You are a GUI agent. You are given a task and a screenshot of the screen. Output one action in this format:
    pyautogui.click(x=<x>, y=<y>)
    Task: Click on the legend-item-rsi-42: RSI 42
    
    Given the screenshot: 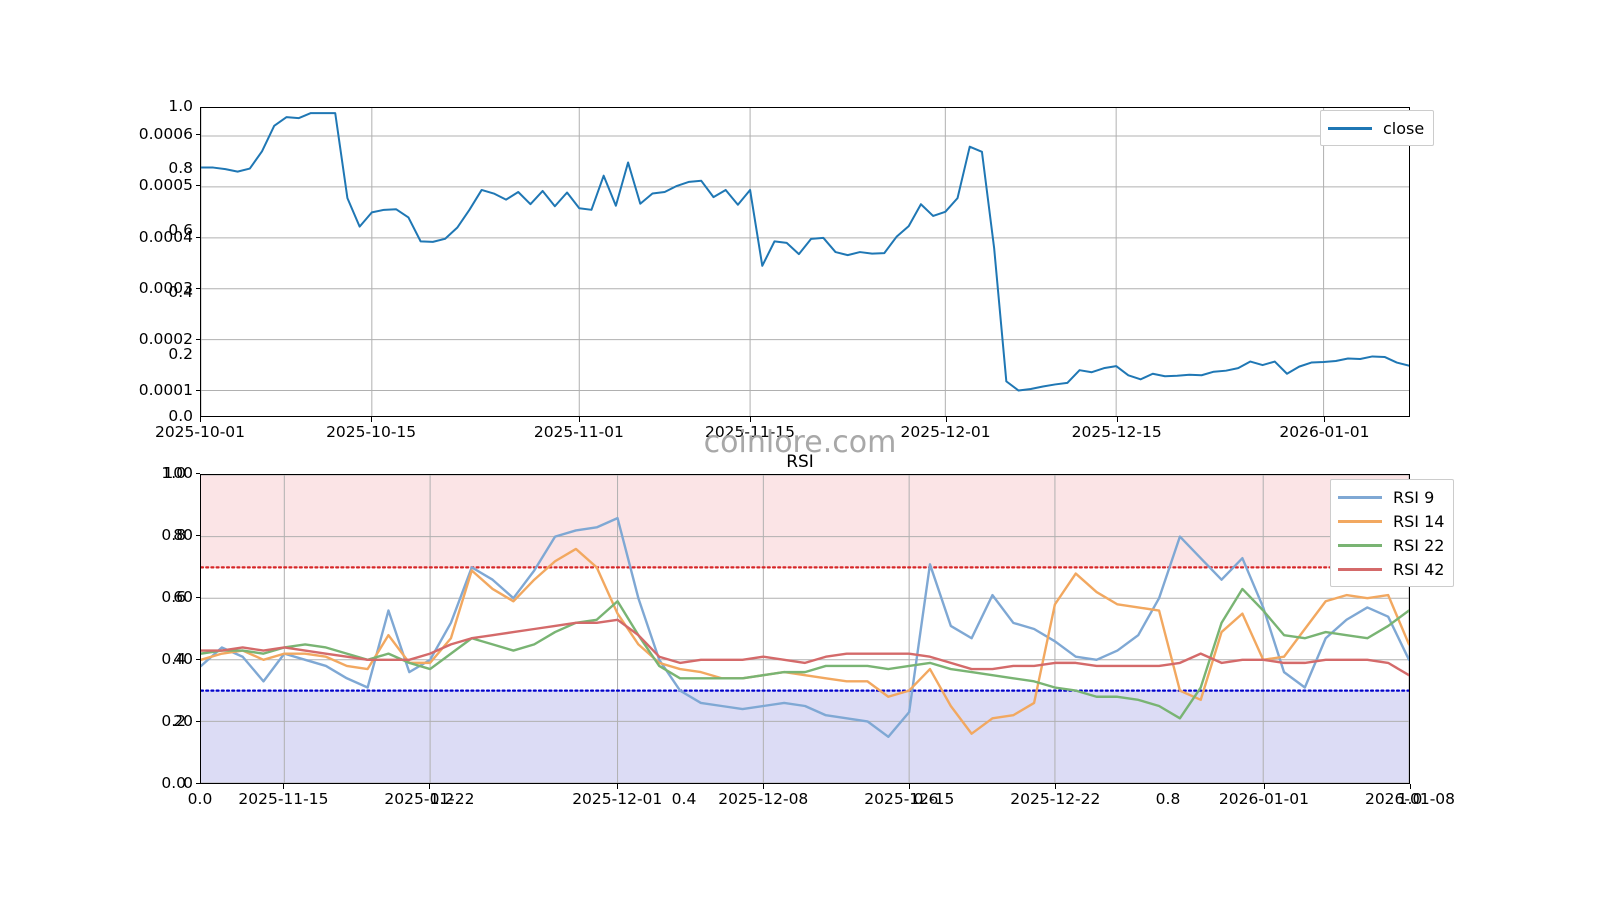 What is the action you would take?
    pyautogui.click(x=1391, y=569)
    